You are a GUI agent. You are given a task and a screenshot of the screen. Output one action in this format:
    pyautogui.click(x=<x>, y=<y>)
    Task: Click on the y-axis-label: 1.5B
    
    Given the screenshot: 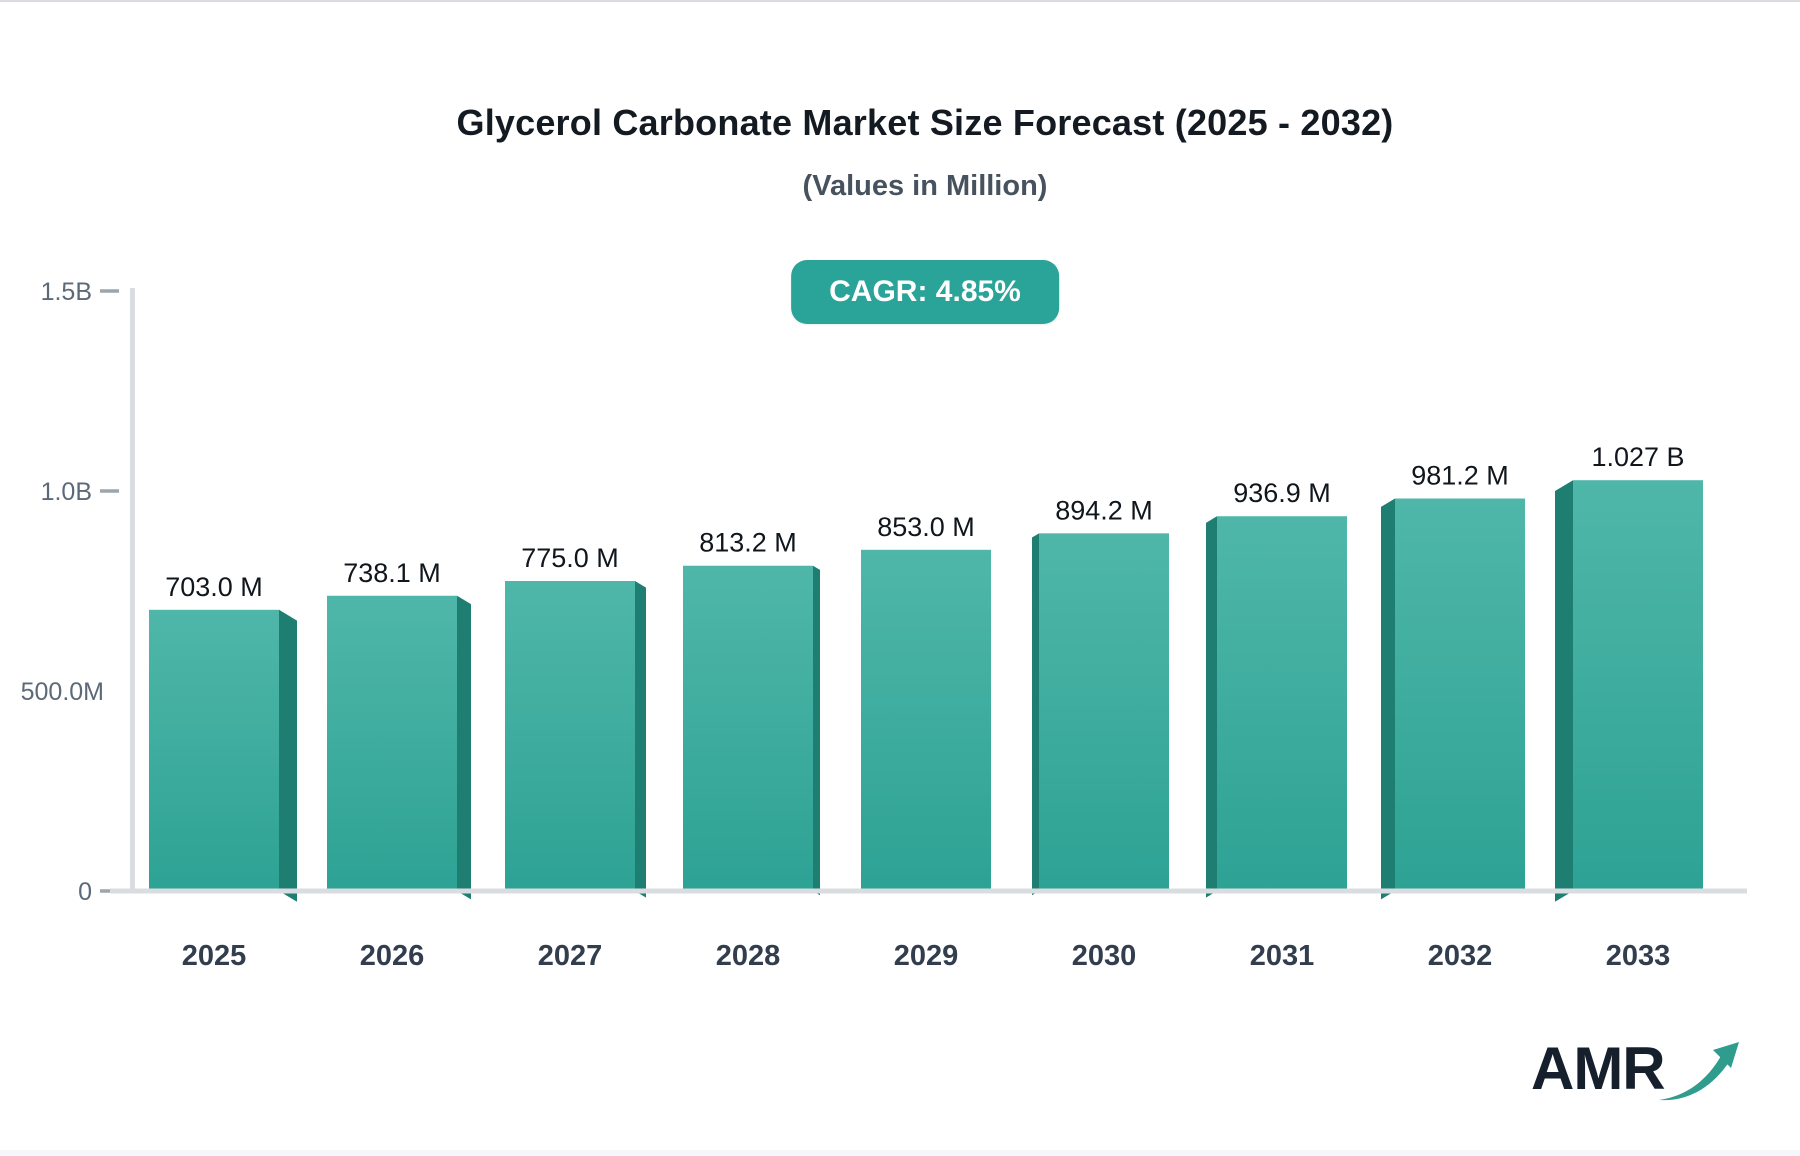 What is the action you would take?
    pyautogui.click(x=66, y=292)
    